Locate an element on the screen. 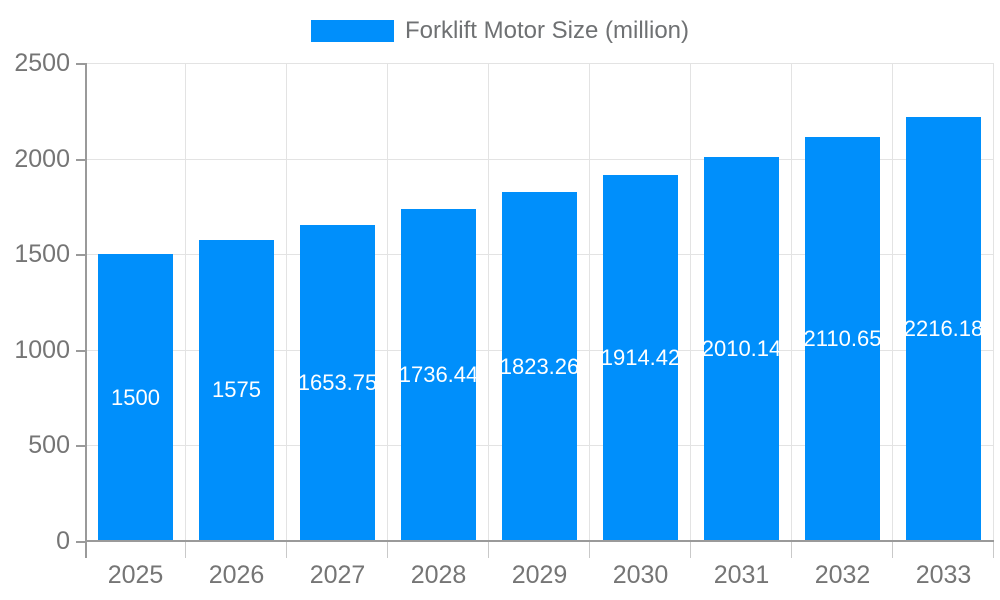 The image size is (1000, 600). y-axis-tick-label: 1500 is located at coordinates (42, 254).